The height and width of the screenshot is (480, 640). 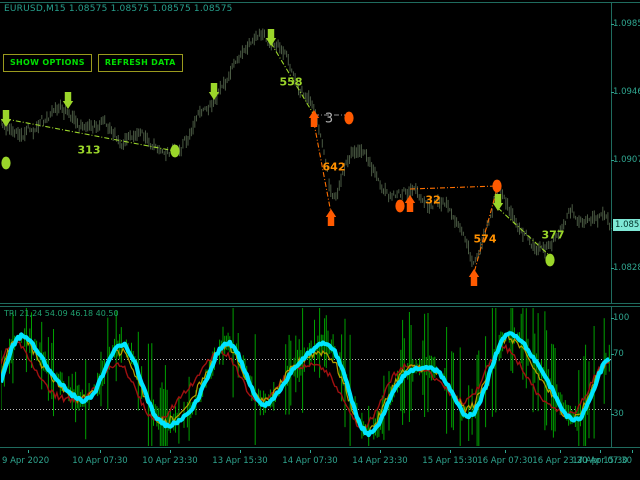 I want to click on indicator-tick-0: 100, so click(x=621, y=318).